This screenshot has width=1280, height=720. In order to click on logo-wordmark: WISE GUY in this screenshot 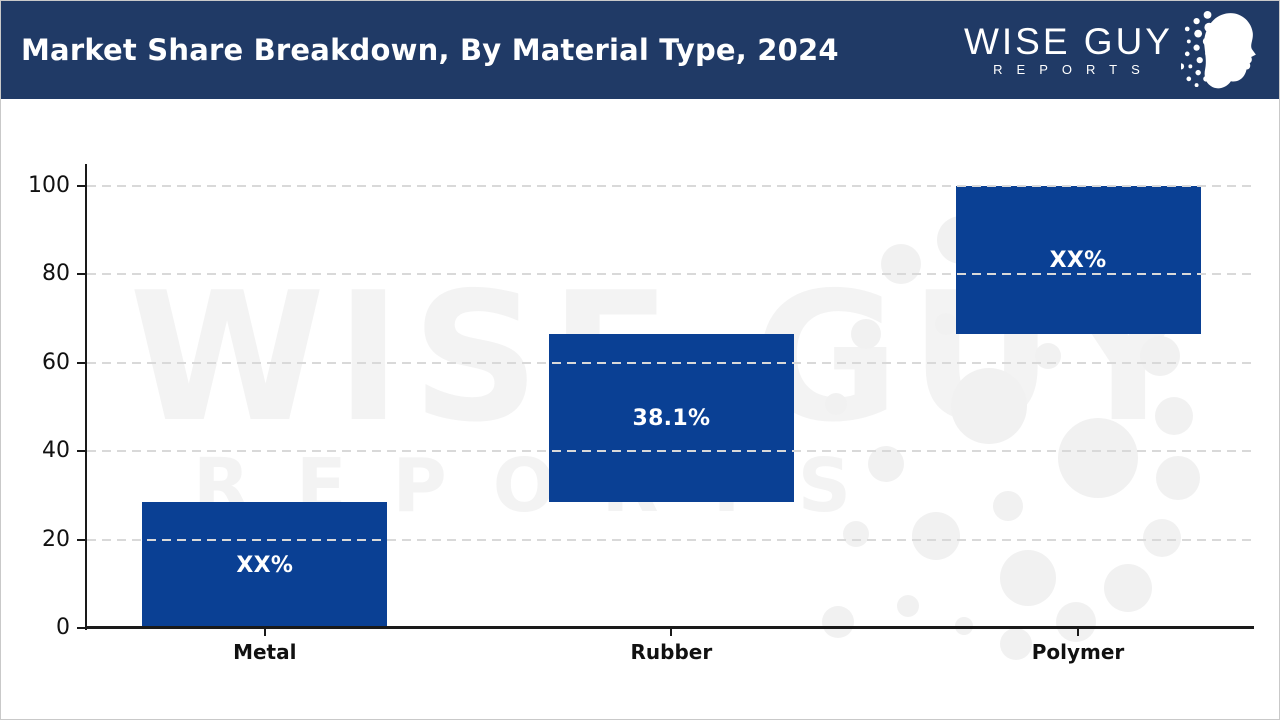, I will do `click(1068, 42)`.